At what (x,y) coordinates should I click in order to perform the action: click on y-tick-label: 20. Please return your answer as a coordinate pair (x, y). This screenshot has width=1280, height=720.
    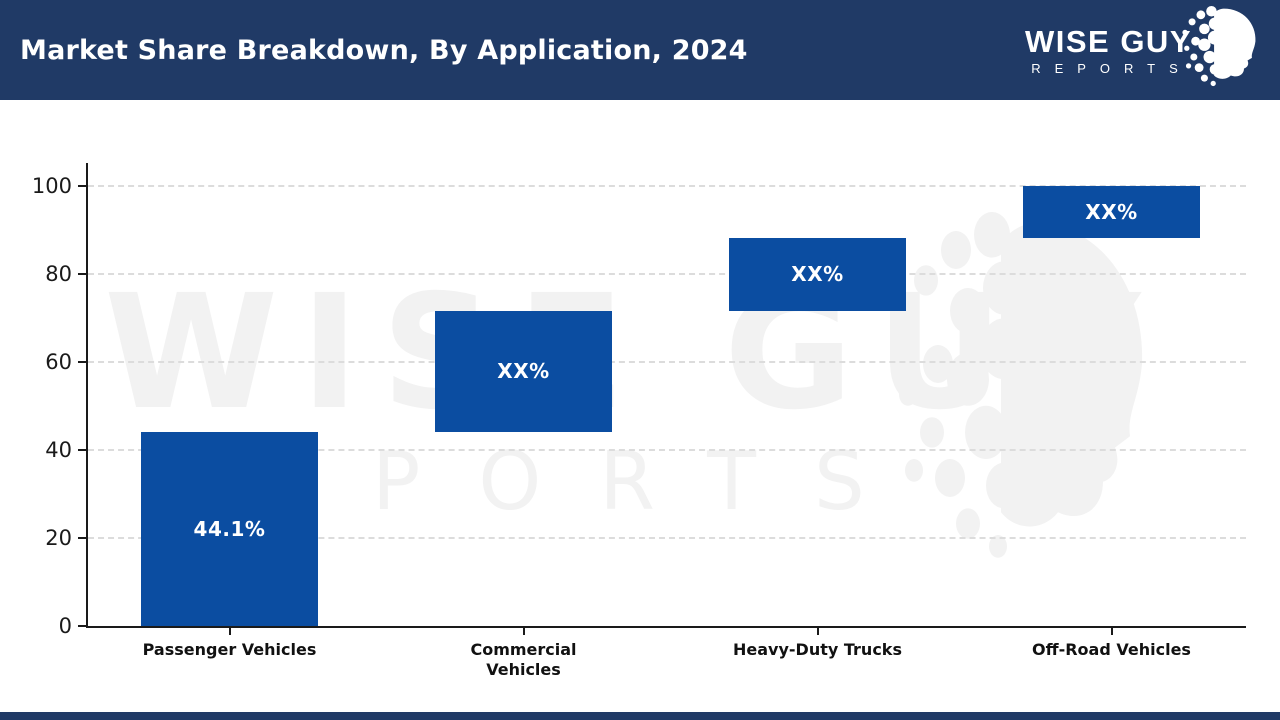
    Looking at the image, I should click on (58, 538).